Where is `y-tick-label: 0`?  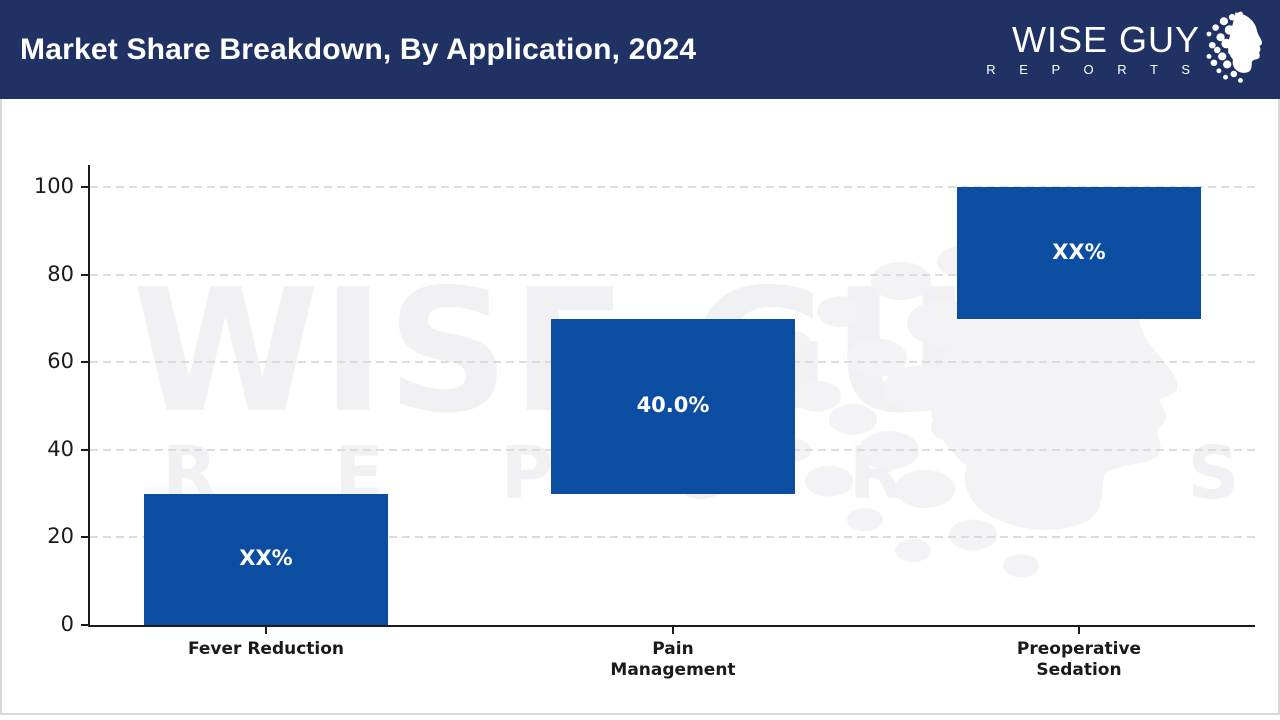 y-tick-label: 0 is located at coordinates (67, 624).